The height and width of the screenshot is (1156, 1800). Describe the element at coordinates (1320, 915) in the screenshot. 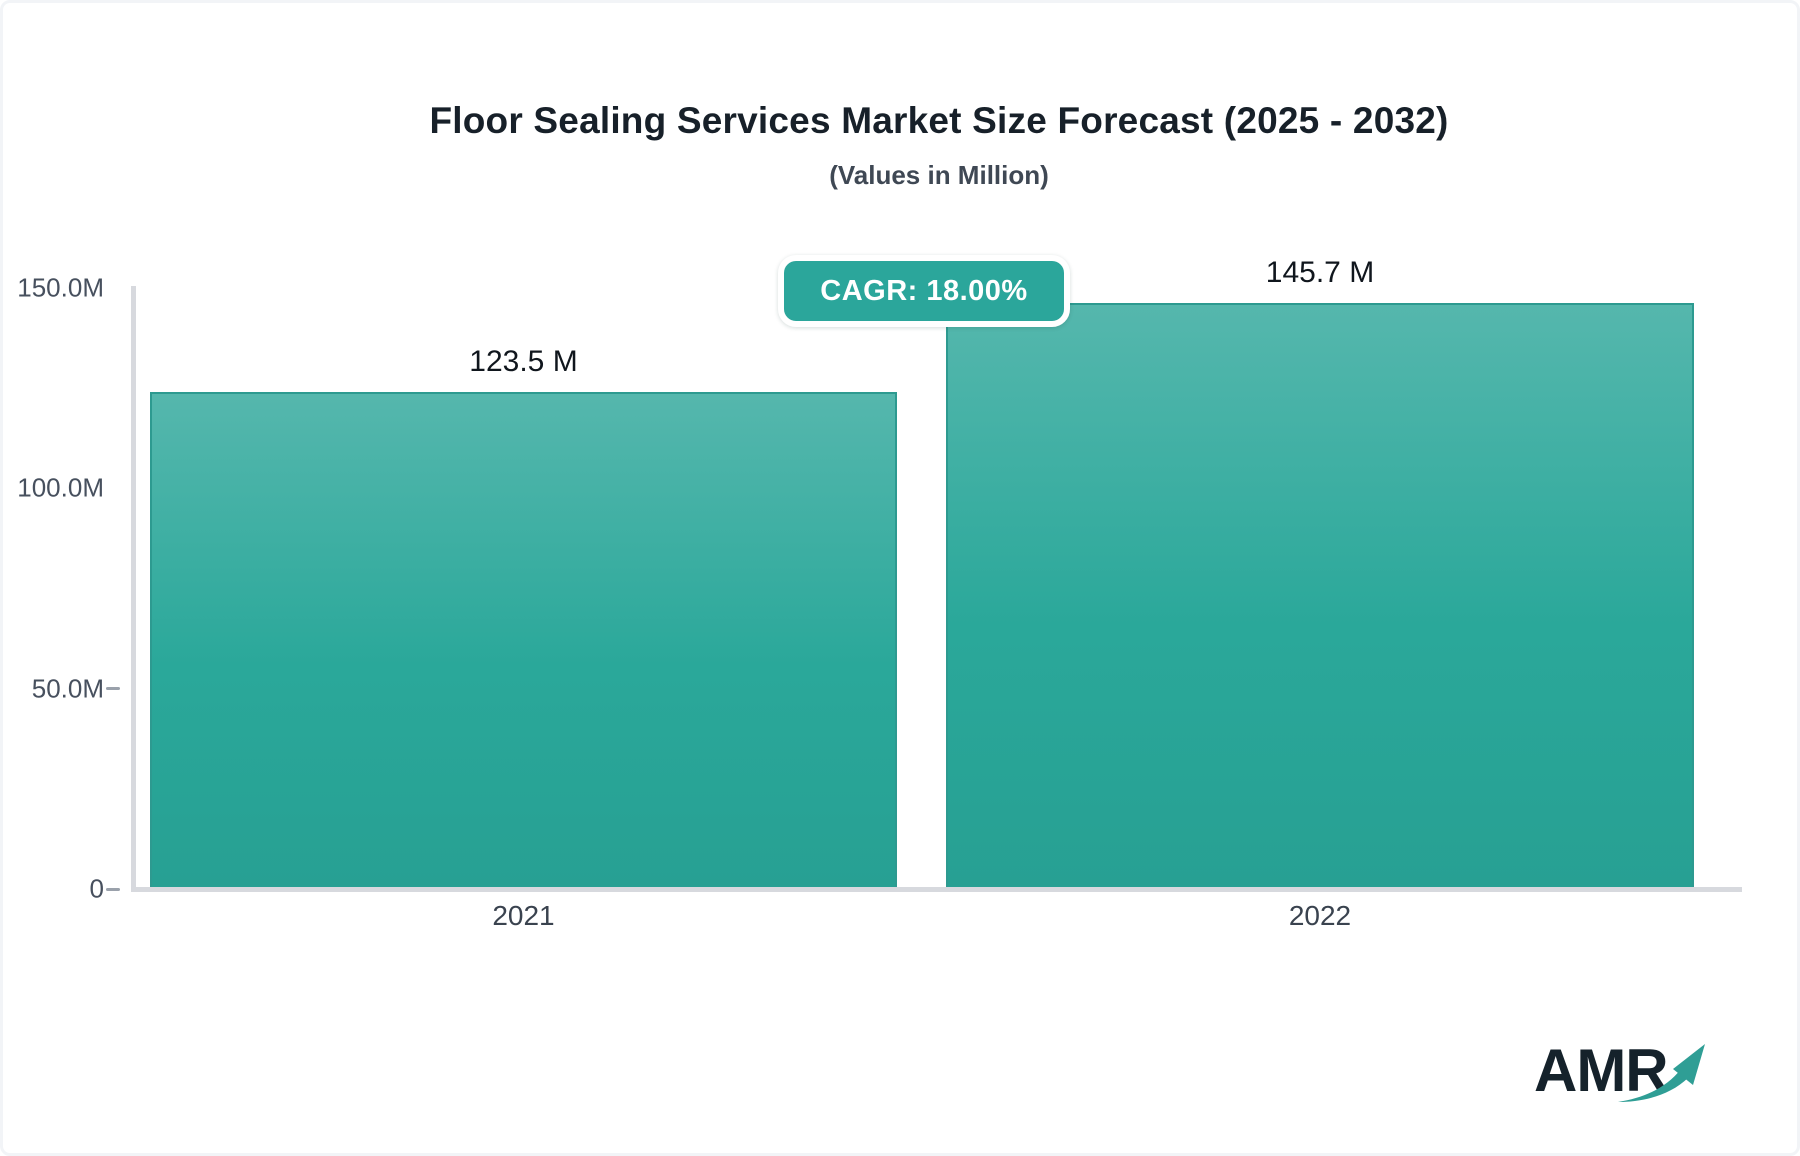

I see `x-axis-category-label: 2022` at that location.